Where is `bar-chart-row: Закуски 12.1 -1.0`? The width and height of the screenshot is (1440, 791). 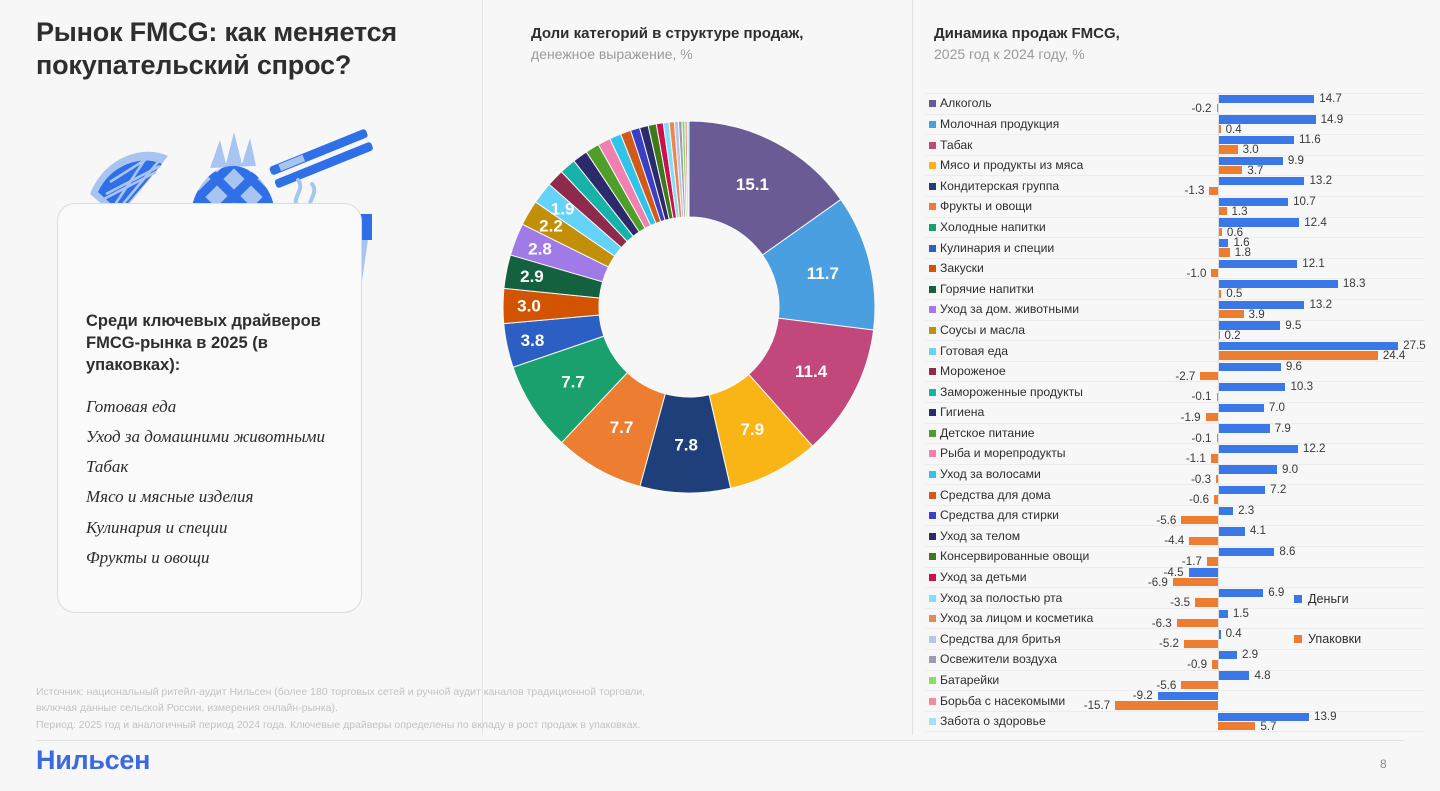 bar-chart-row: Закуски 12.1 -1.0 is located at coordinates (1175, 268).